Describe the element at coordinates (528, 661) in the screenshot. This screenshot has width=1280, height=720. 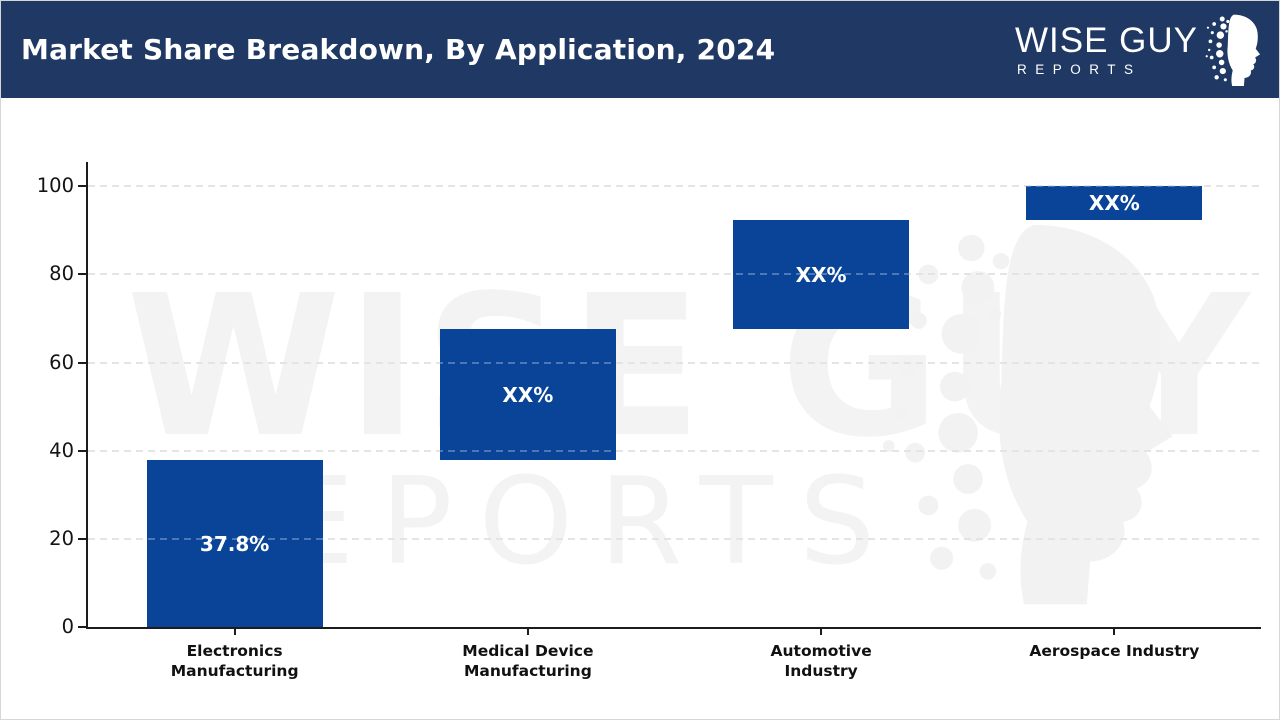
I see `x-category-label: Medical Device Manufacturing` at that location.